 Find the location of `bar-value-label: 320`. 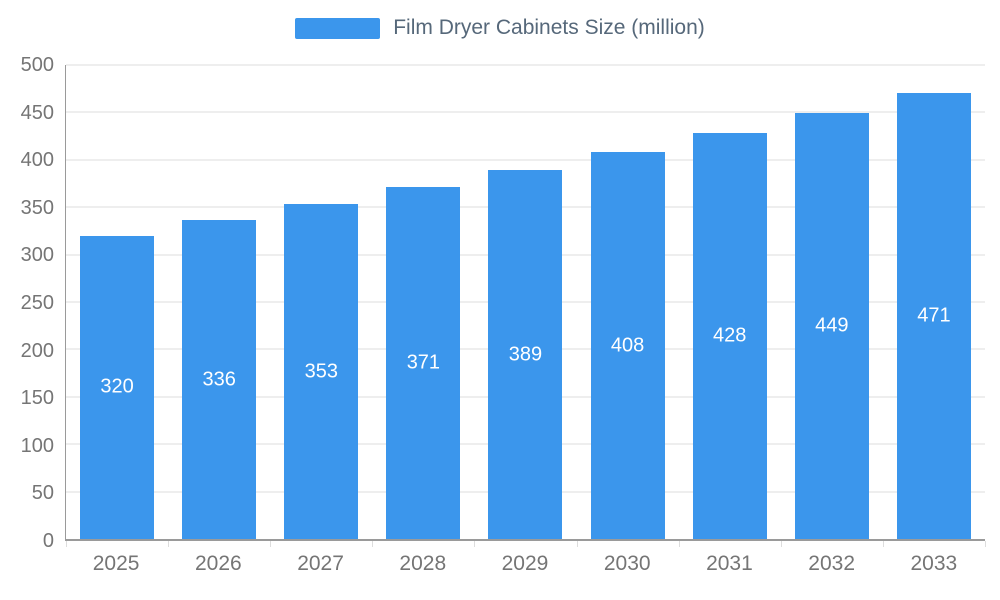

bar-value-label: 320 is located at coordinates (117, 386).